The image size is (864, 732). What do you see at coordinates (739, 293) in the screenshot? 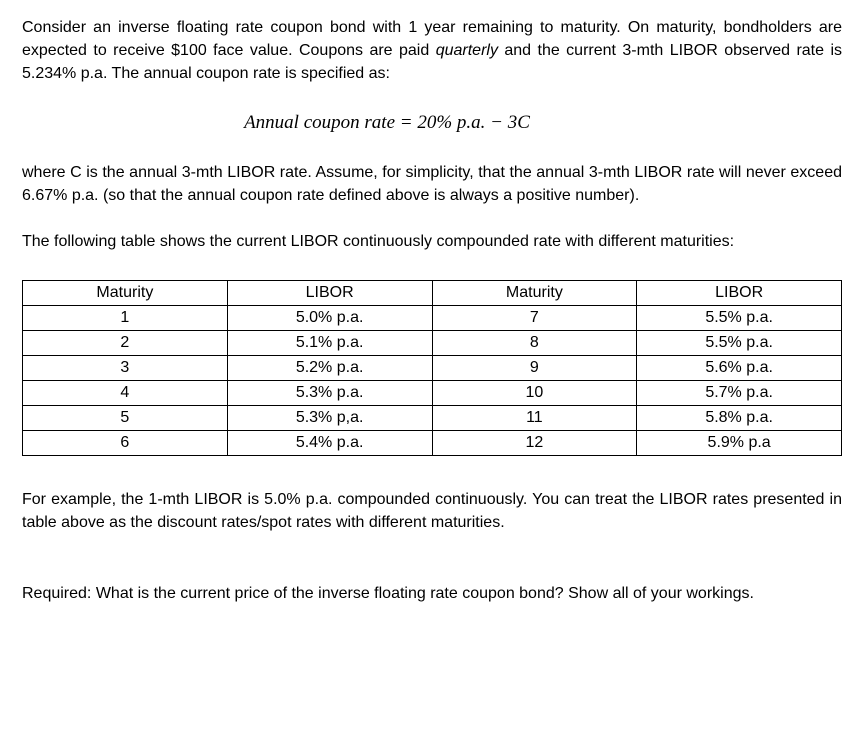
I see `table-header-libor-right: LIBOR` at bounding box center [739, 293].